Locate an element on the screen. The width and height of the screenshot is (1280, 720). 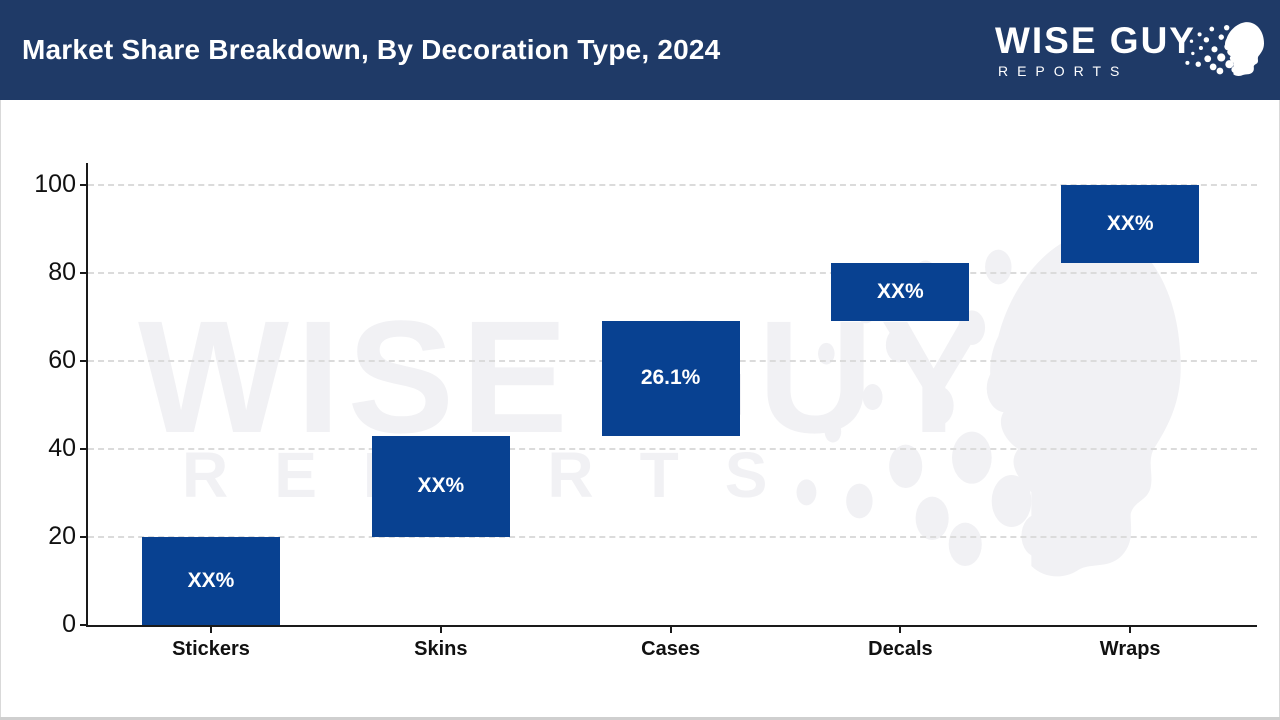
brand-subtitle: REPORTS is located at coordinates (1063, 70).